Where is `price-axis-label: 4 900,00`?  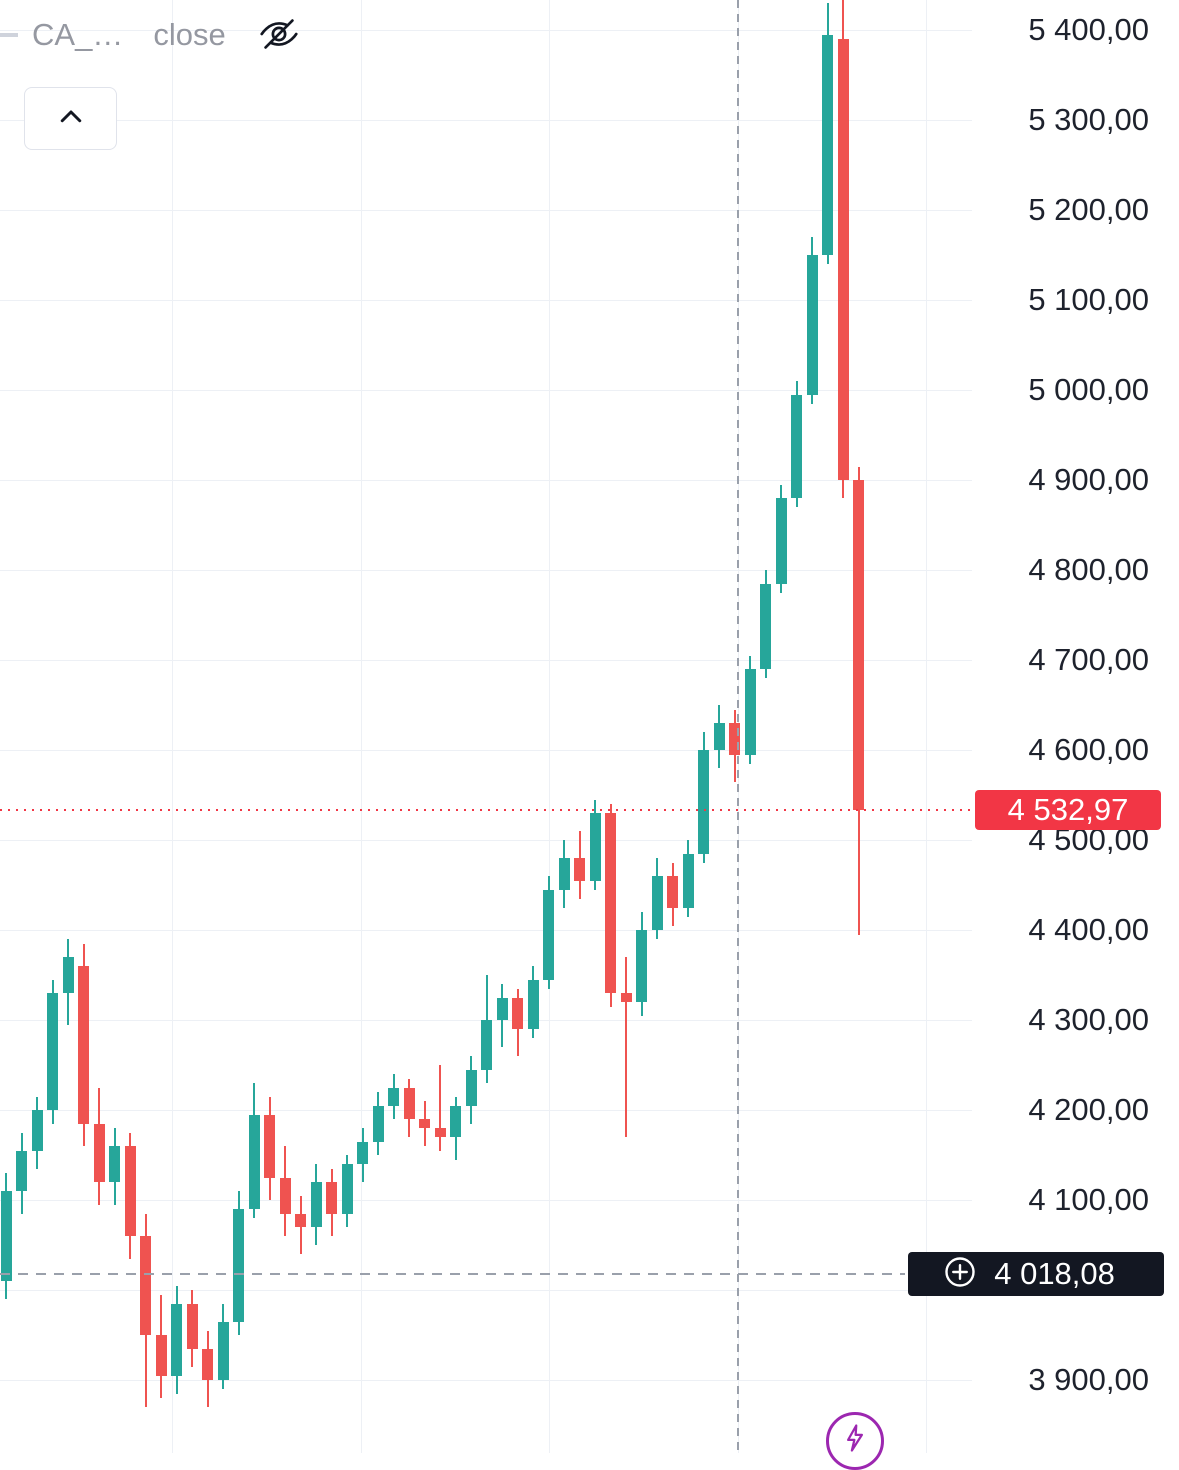 price-axis-label: 4 900,00 is located at coordinates (1088, 479).